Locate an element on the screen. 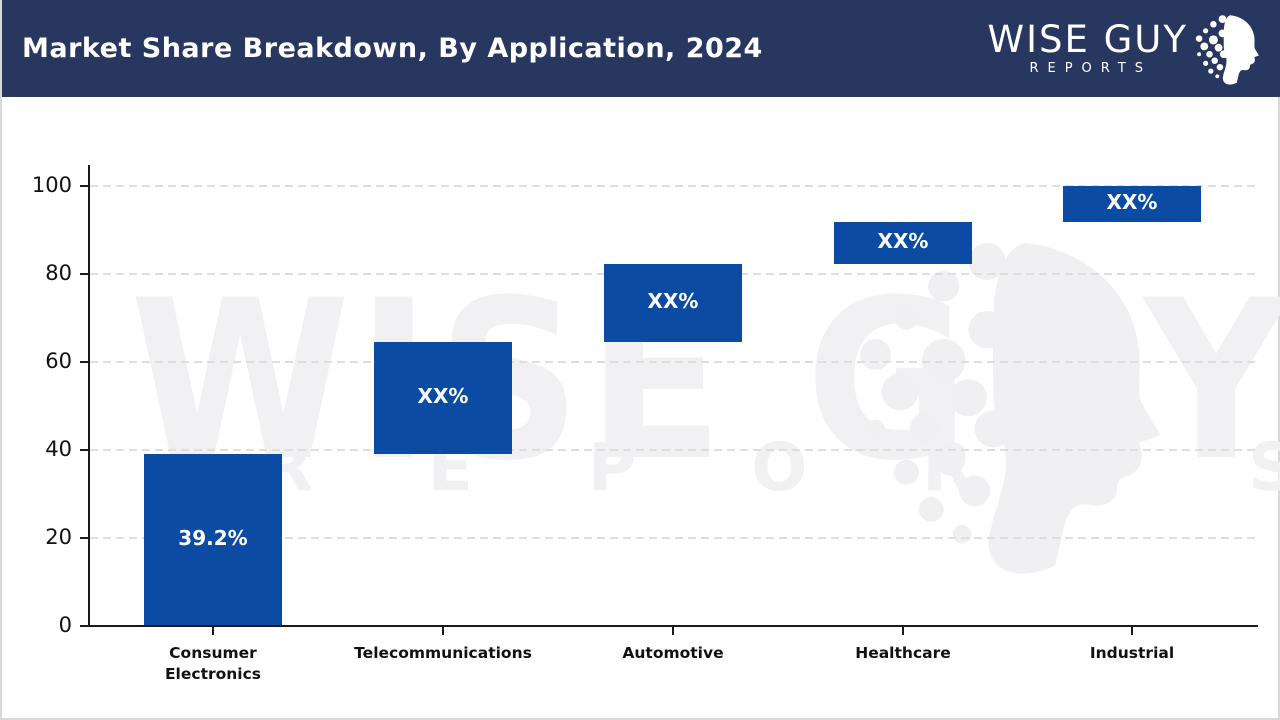 The width and height of the screenshot is (1280, 720). y-tick-label: 40 is located at coordinates (58, 449).